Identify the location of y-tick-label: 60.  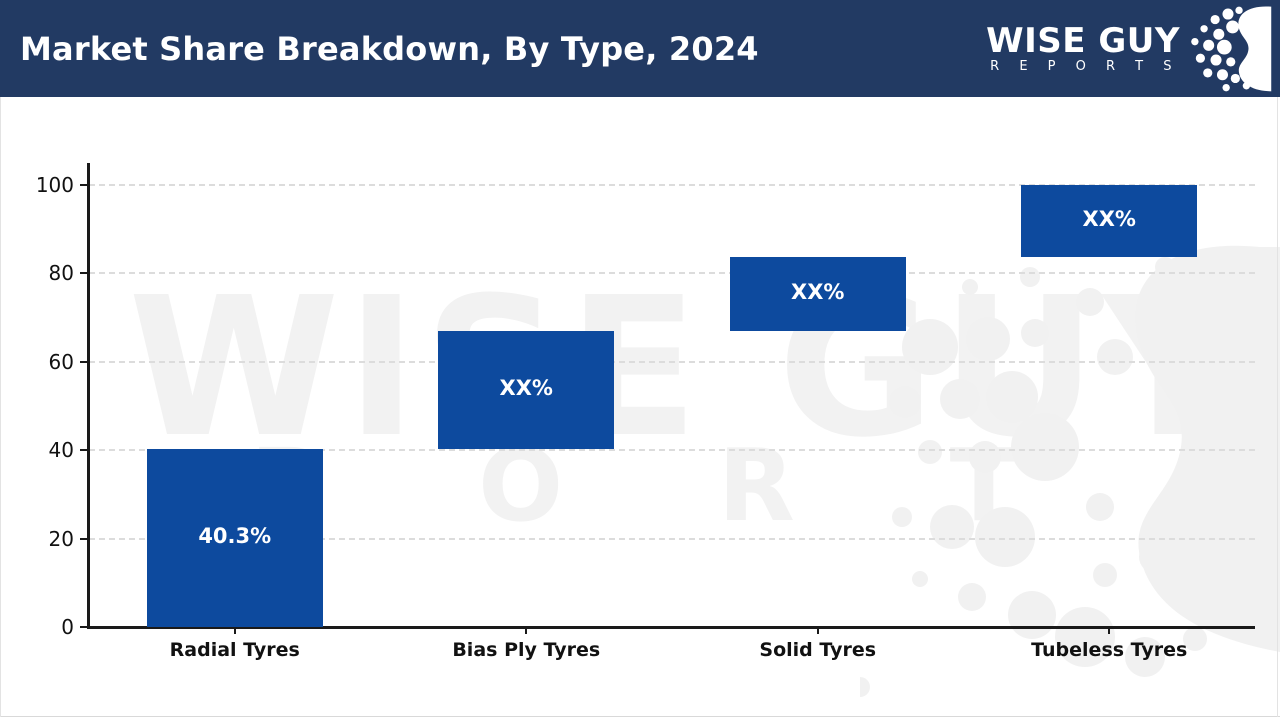
(61, 361).